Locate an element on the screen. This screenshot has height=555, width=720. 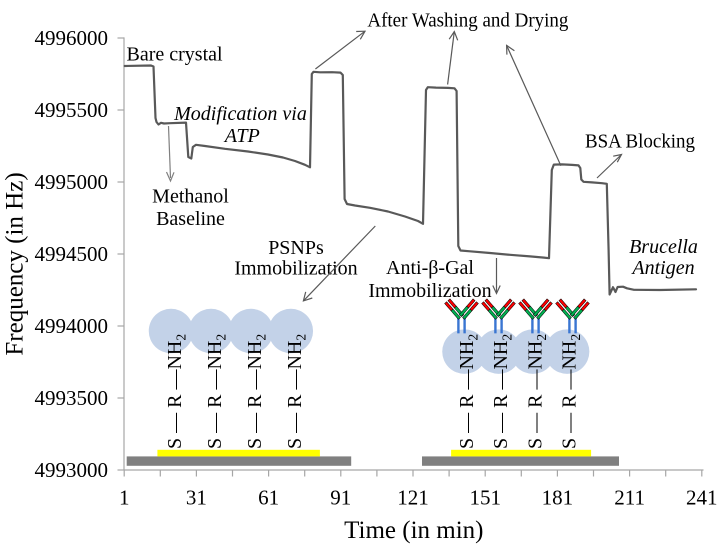
svg-text: ATP is located at coordinates (241, 136).